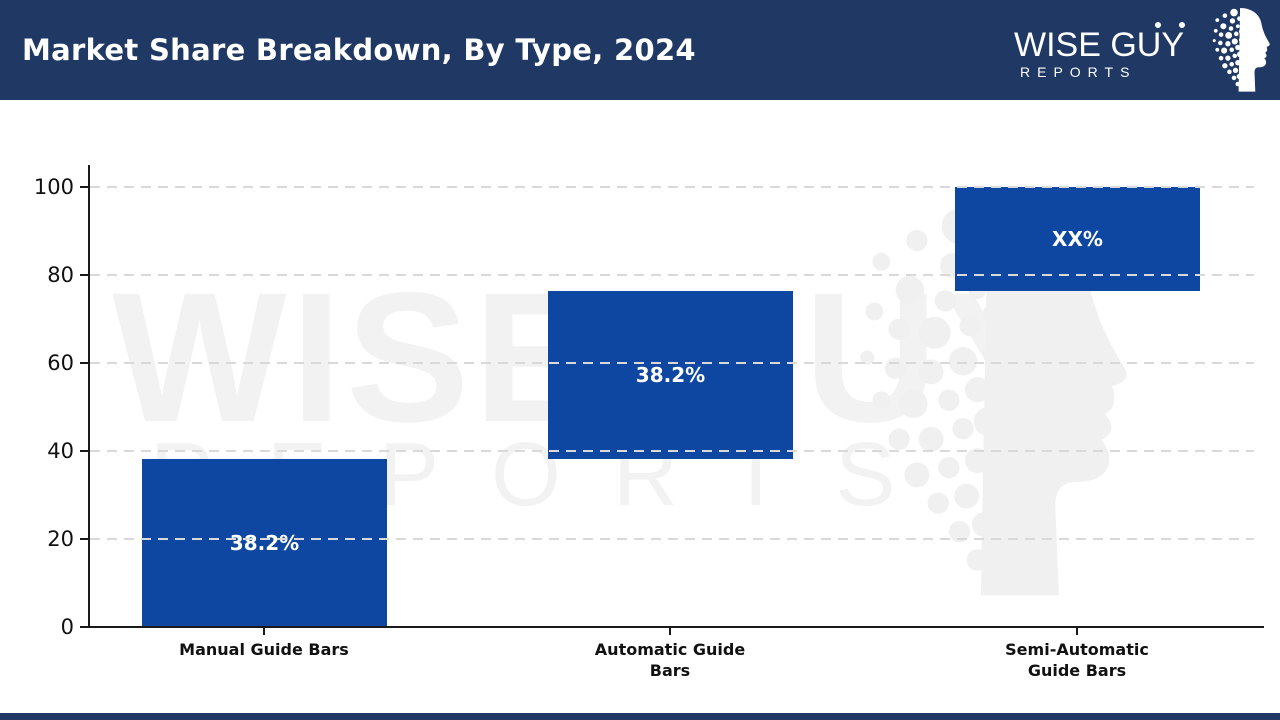  I want to click on x-category-label-semi-automatic: Semi-Automatic Guide Bars, so click(1077, 660).